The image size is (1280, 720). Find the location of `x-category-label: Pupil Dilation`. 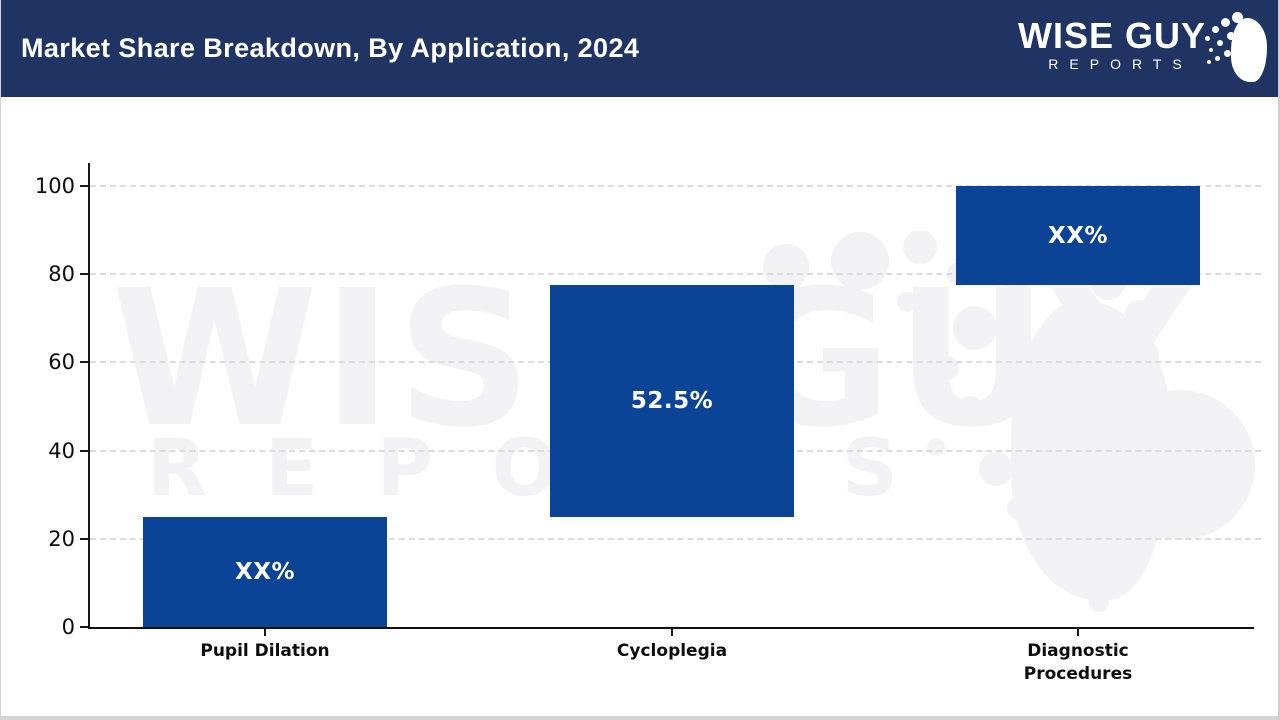

x-category-label: Pupil Dilation is located at coordinates (265, 651).